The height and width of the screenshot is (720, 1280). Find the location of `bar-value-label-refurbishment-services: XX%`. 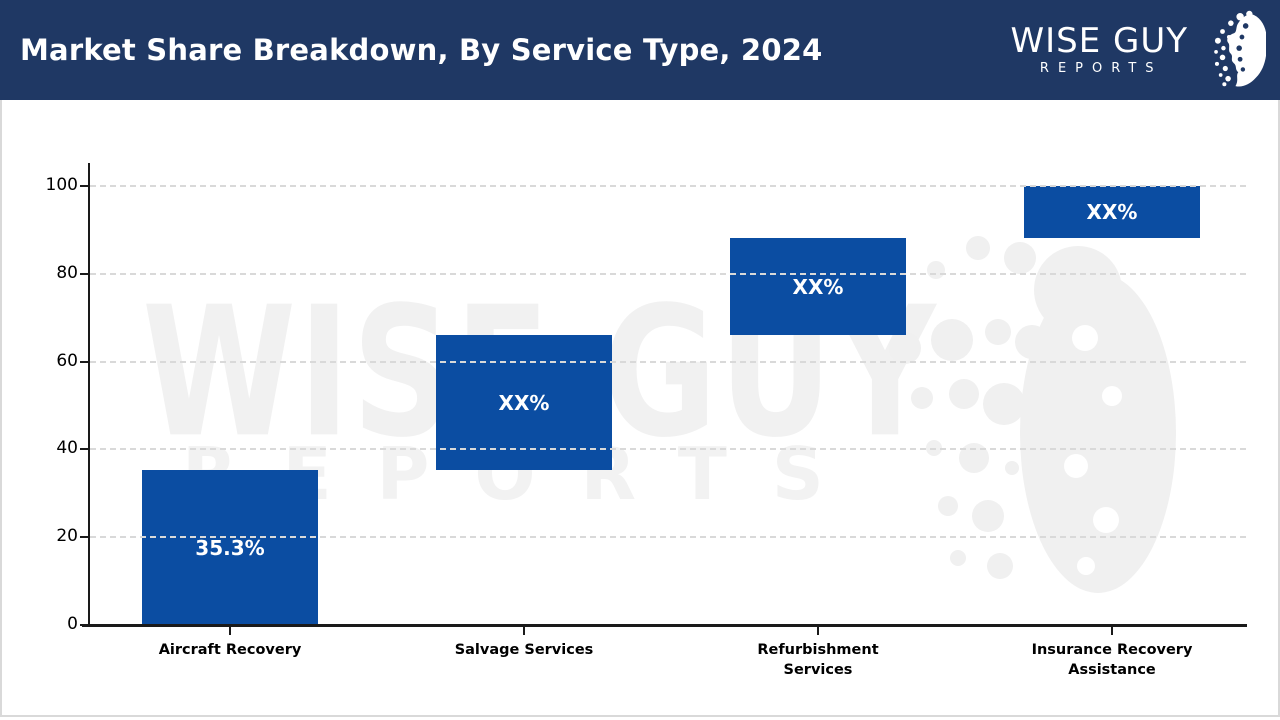

bar-value-label-refurbishment-services: XX% is located at coordinates (818, 286).